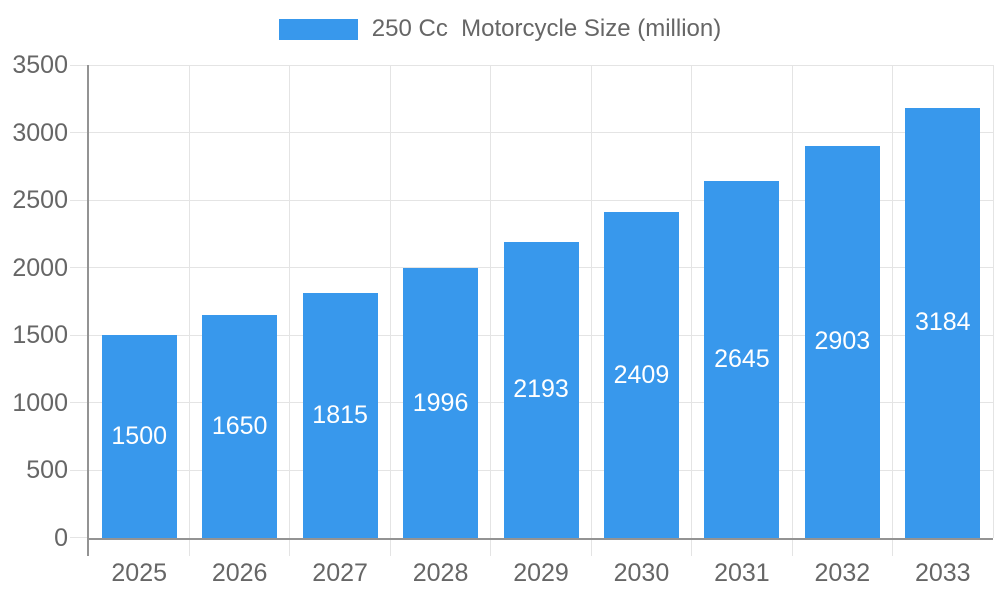  Describe the element at coordinates (546, 28) in the screenshot. I see `legend-label: 250 Cc Motorcycle Size (million)` at that location.